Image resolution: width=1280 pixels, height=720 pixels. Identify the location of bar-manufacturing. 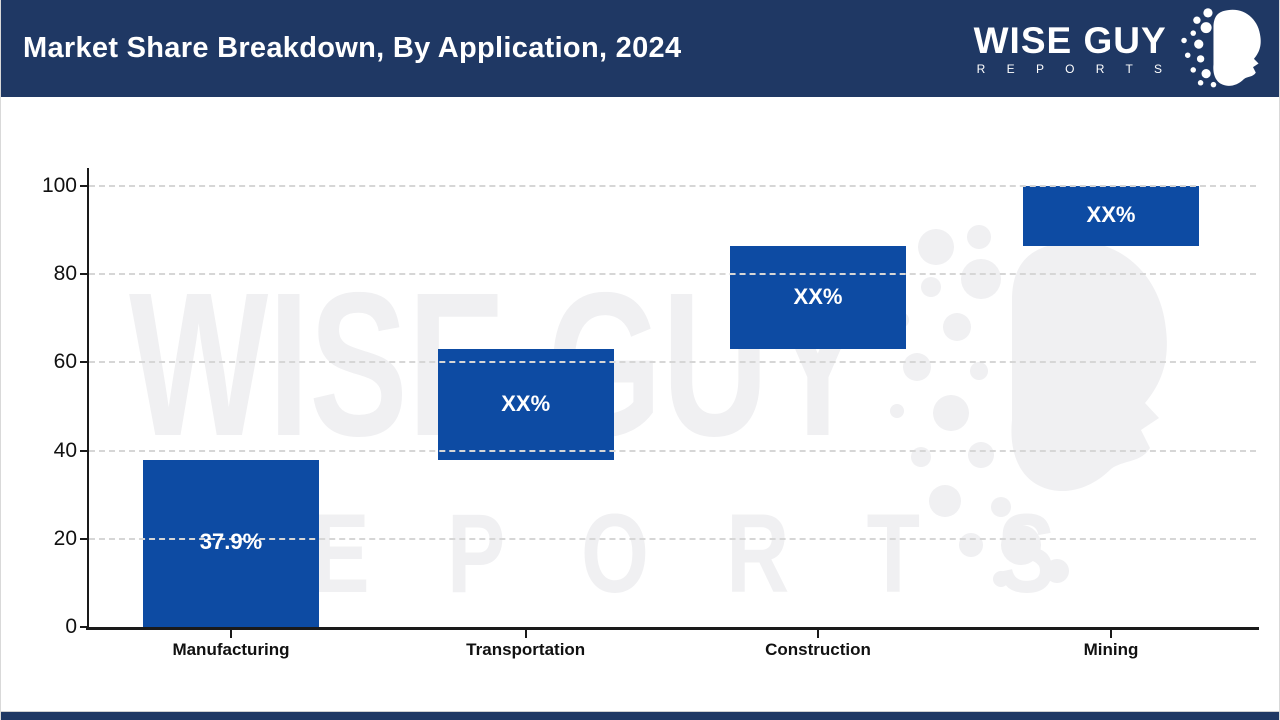
(231, 543).